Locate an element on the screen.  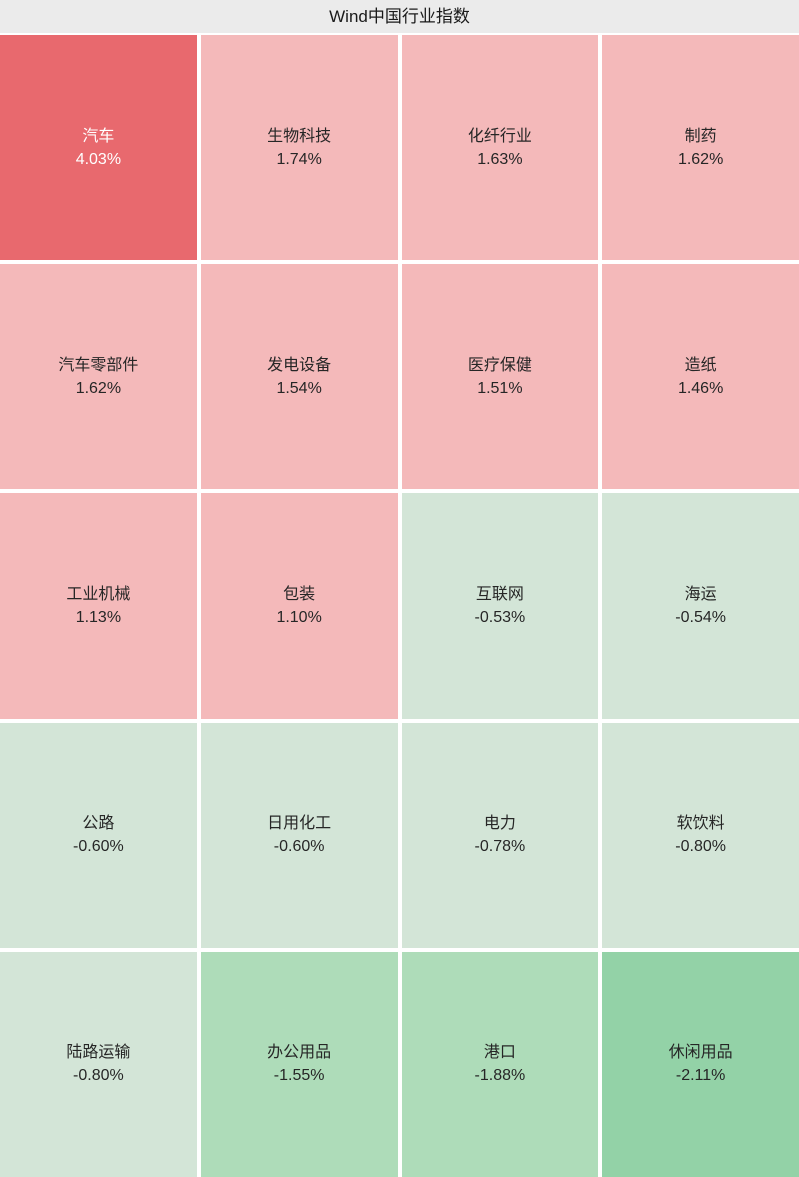
treemap-cell: 日用化工 -0.60% is located at coordinates (299, 835).